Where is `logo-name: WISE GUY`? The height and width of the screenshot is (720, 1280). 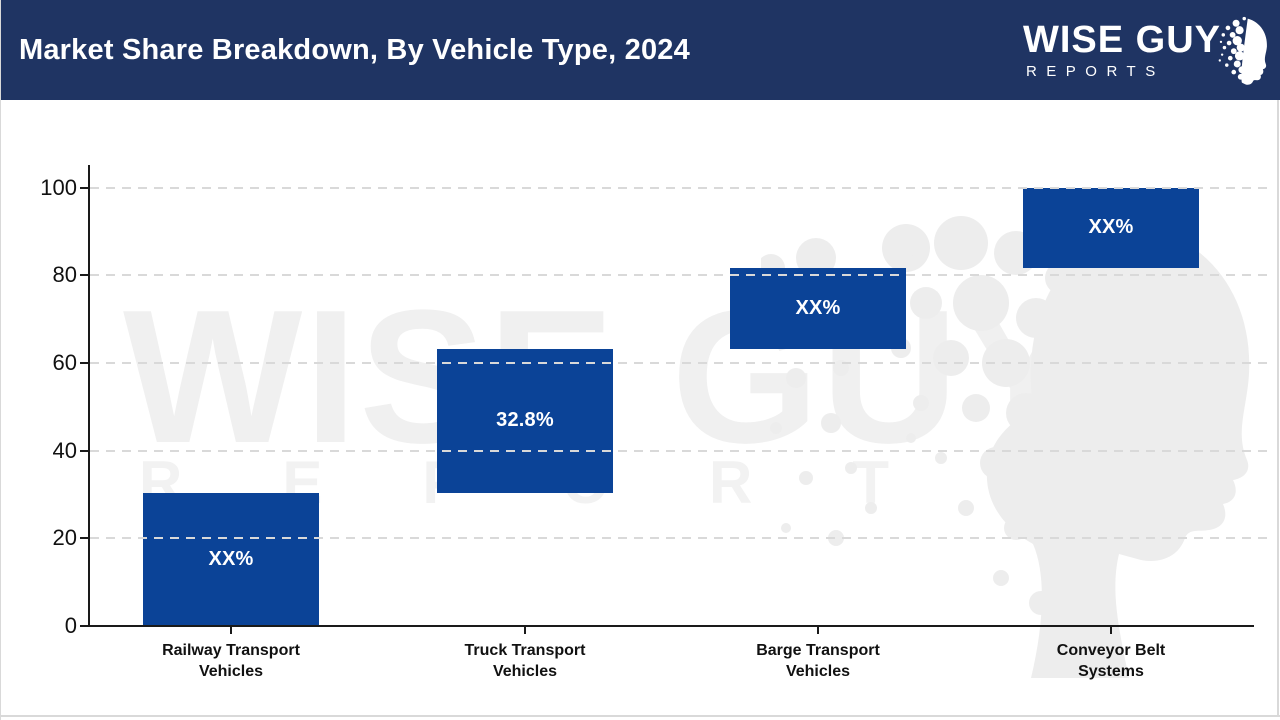 logo-name: WISE GUY is located at coordinates (1121, 39).